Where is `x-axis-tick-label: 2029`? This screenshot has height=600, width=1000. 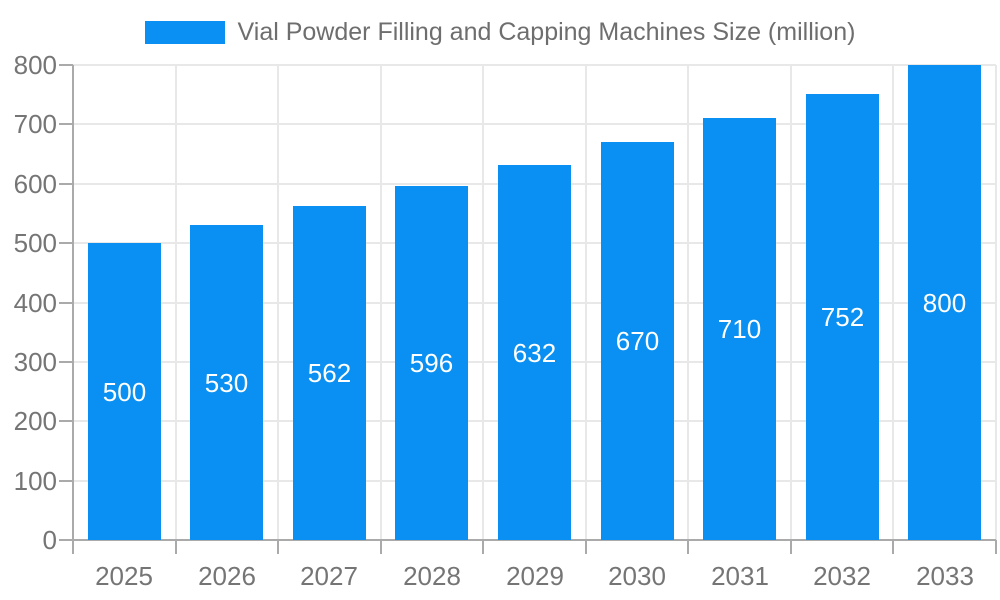 x-axis-tick-label: 2029 is located at coordinates (535, 576).